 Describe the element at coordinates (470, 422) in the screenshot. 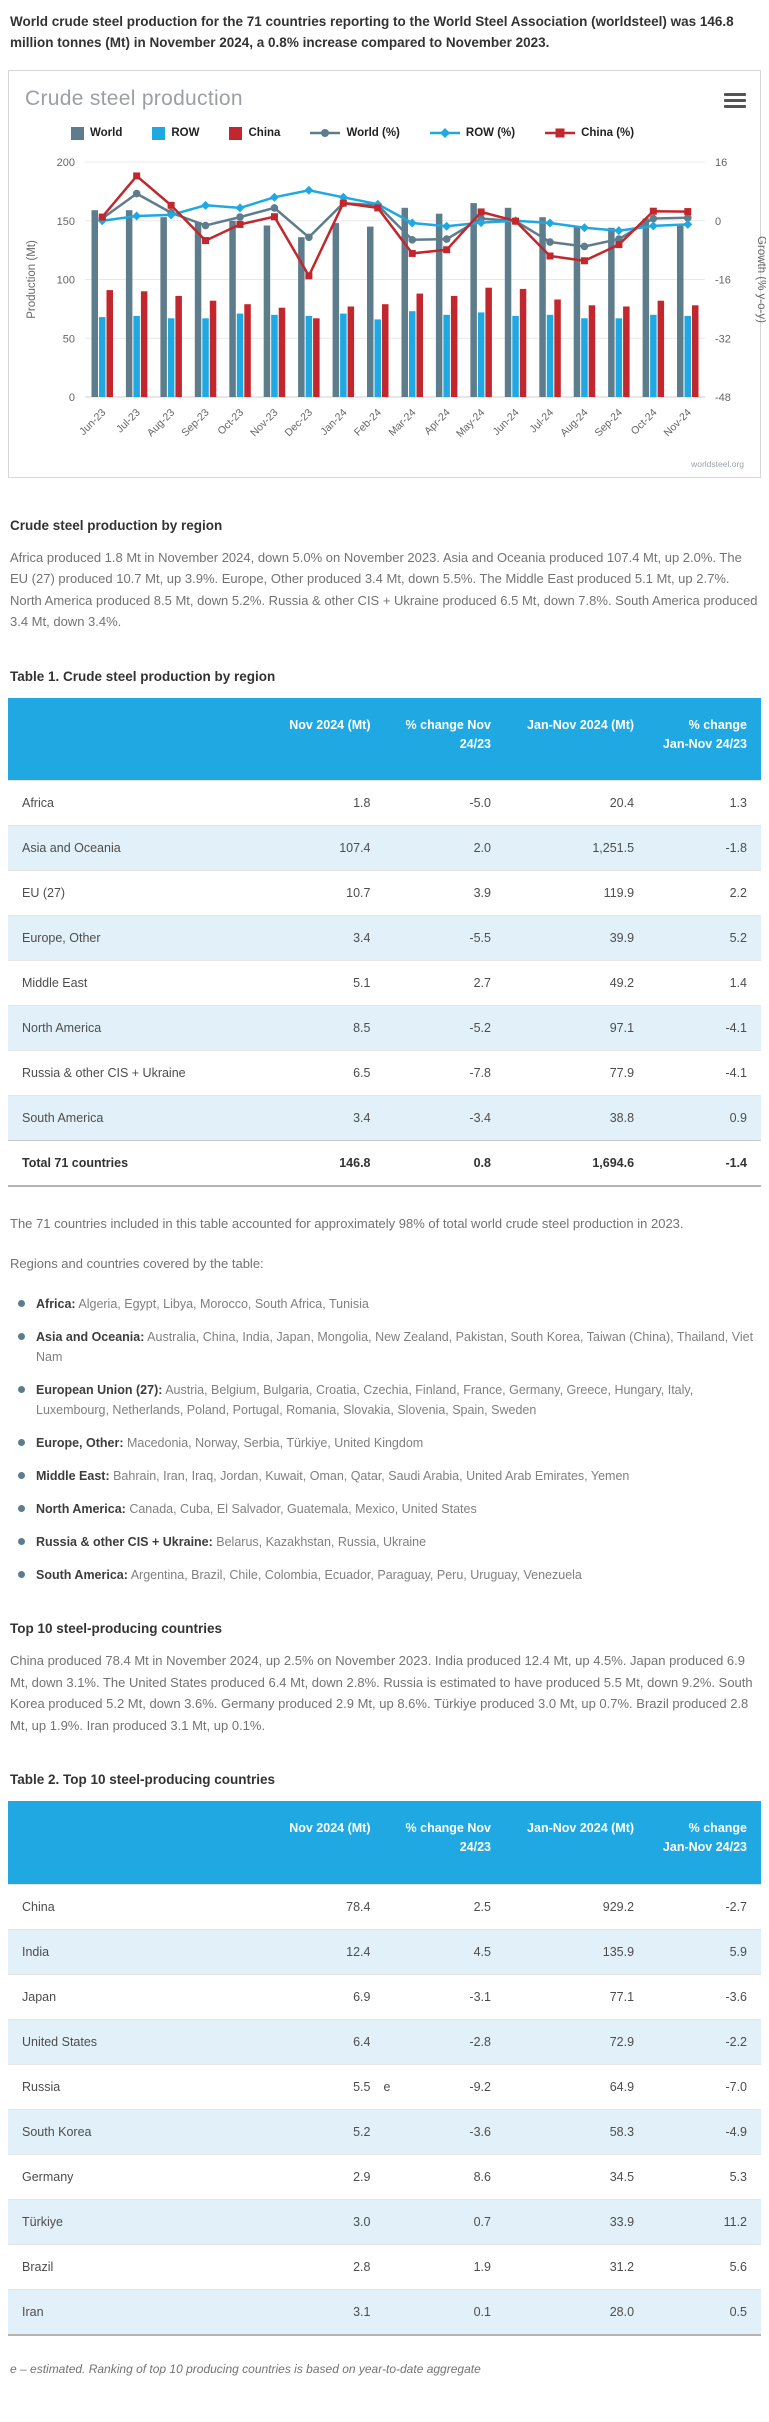

I see `svg-text: May-24` at that location.